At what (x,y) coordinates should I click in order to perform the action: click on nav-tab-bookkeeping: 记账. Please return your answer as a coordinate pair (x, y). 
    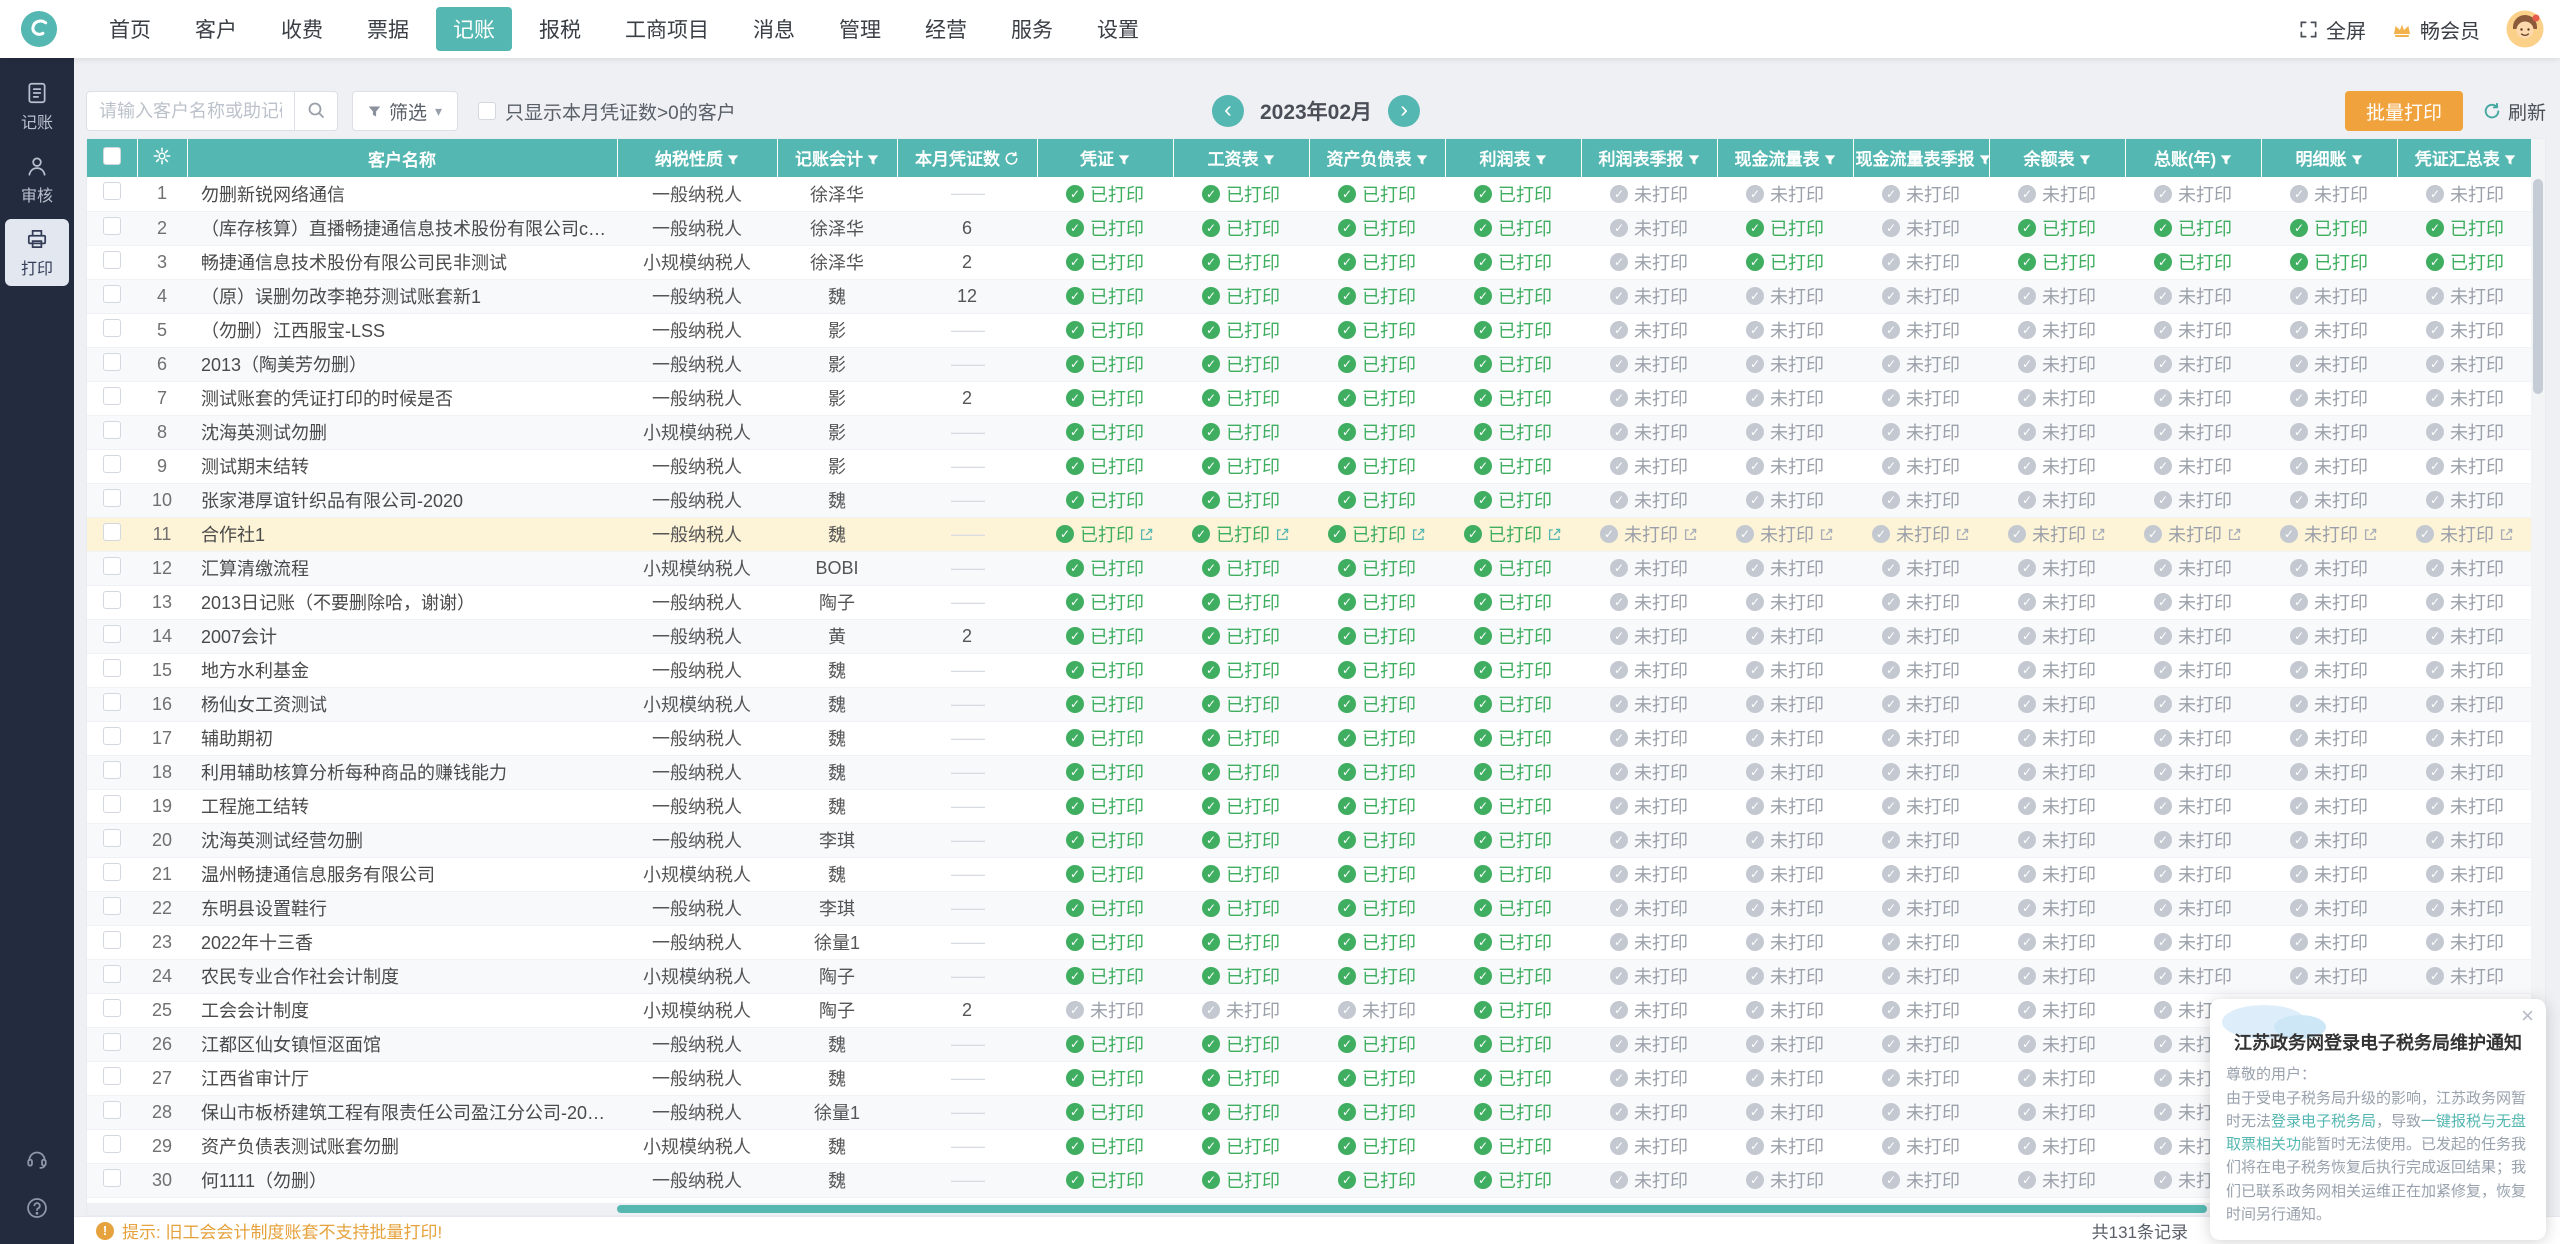
    Looking at the image, I should click on (474, 29).